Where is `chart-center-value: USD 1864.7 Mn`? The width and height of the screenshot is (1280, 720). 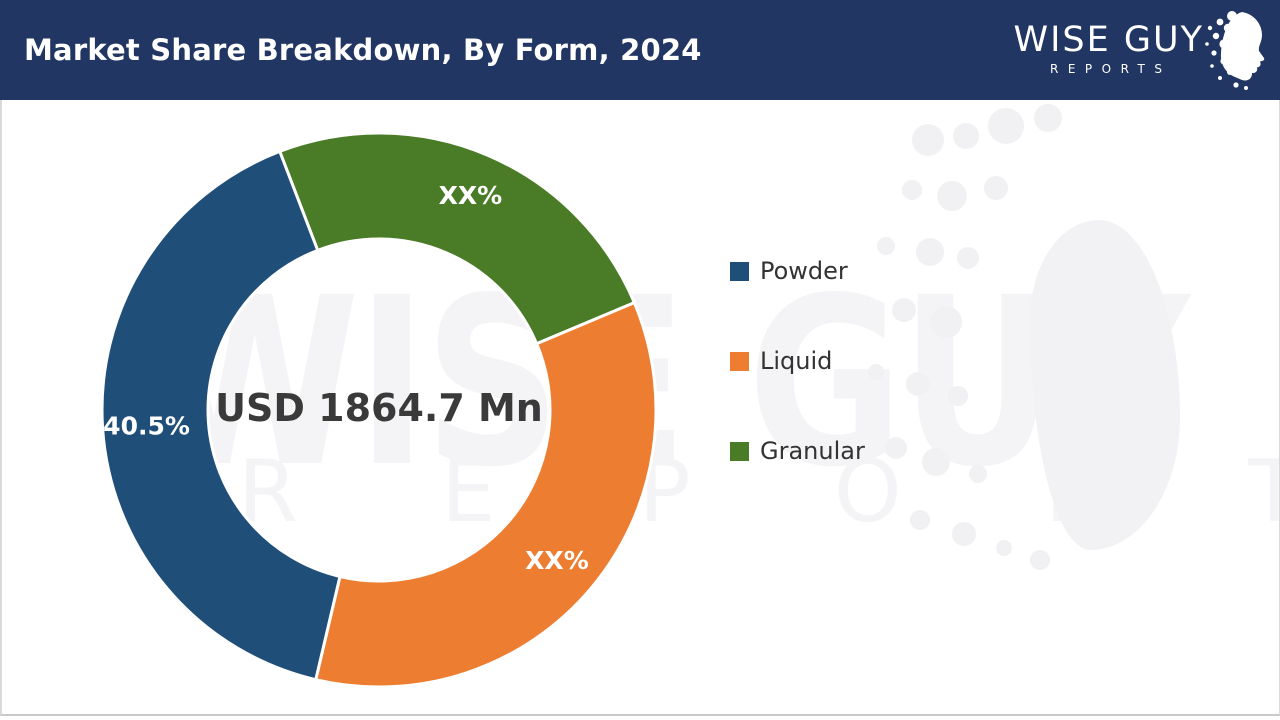 chart-center-value: USD 1864.7 Mn is located at coordinates (379, 408).